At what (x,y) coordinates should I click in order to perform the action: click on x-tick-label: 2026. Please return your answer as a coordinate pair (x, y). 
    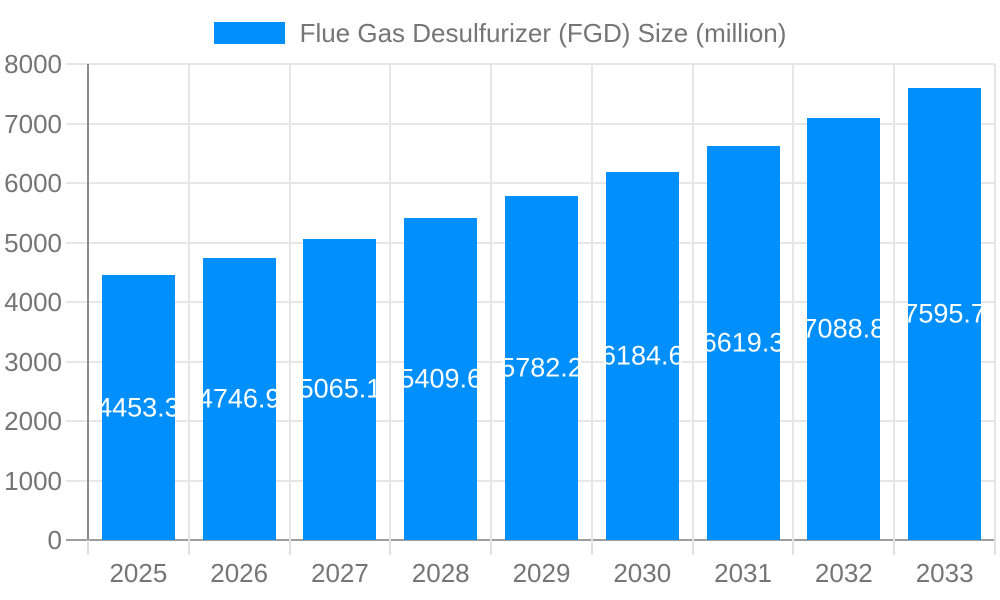
    Looking at the image, I should click on (239, 573).